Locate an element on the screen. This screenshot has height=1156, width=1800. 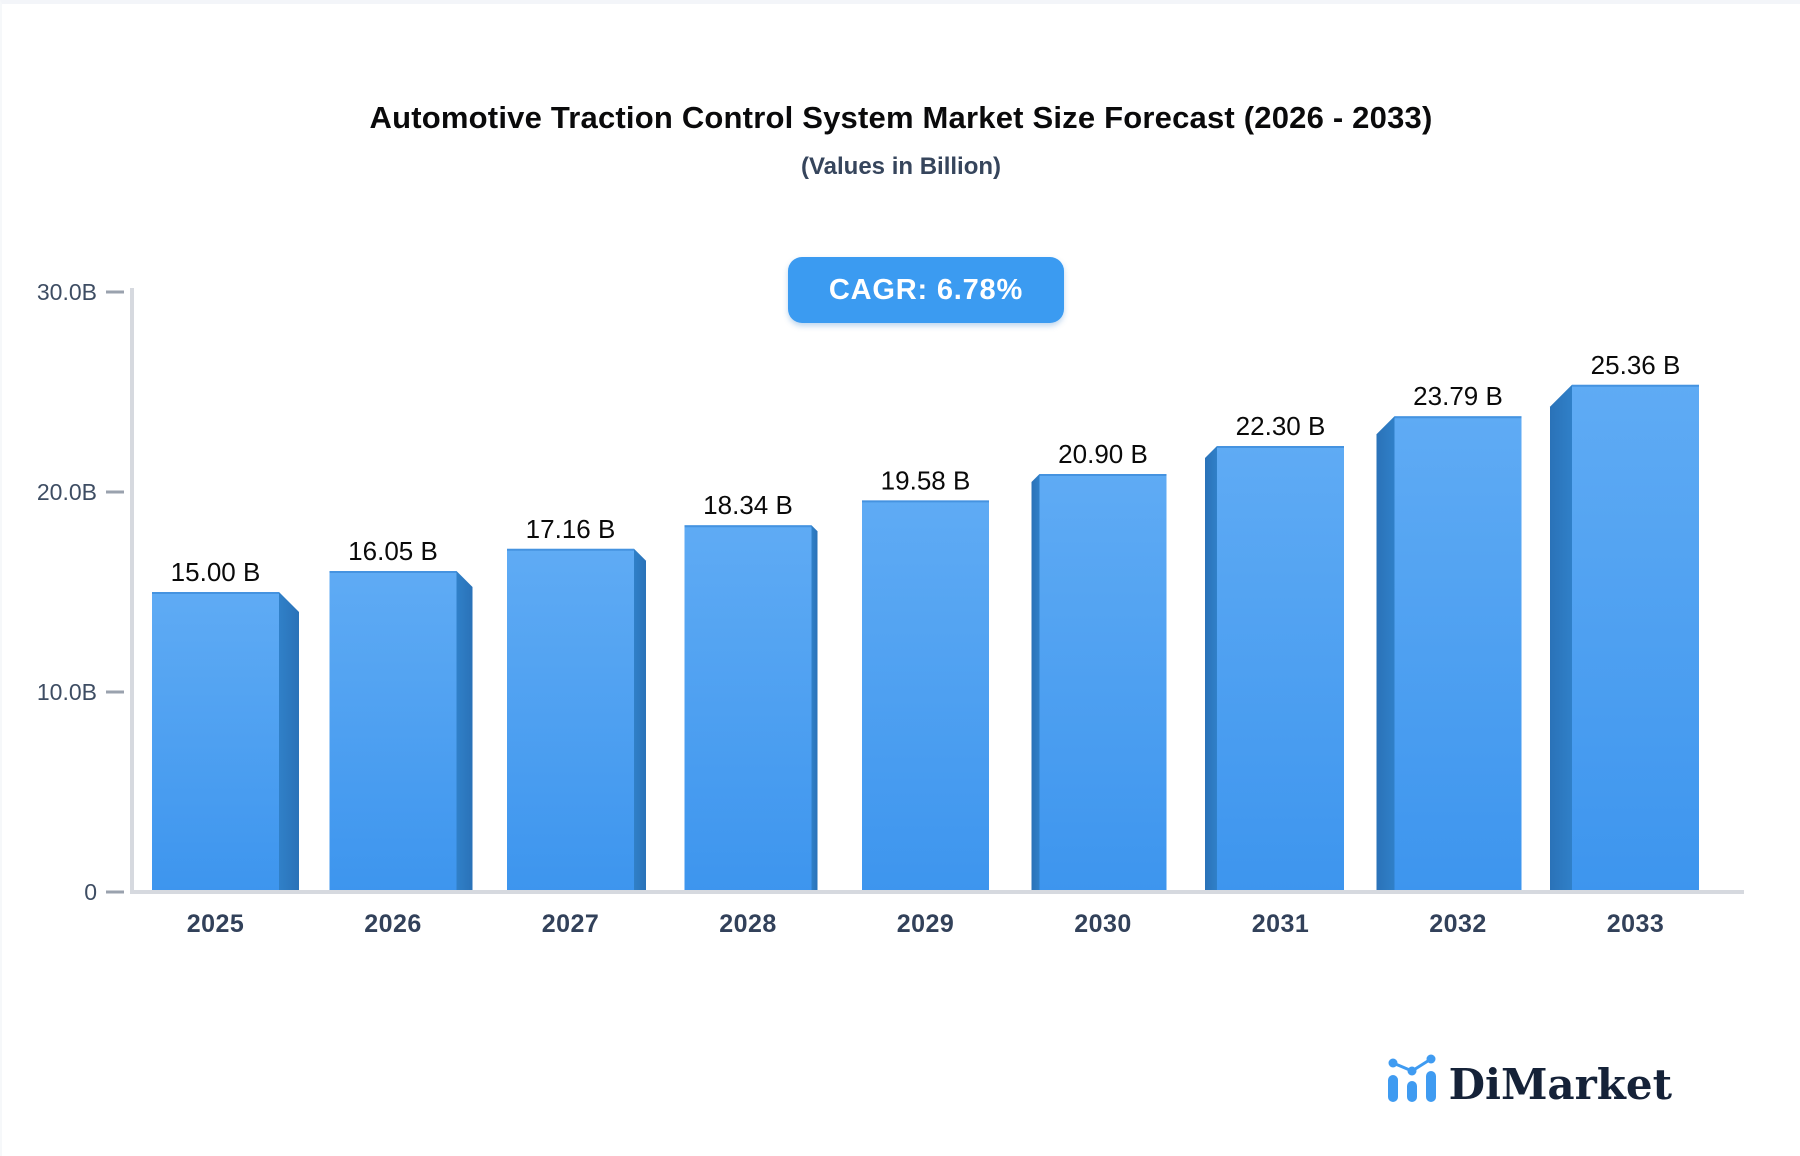
bar-value-label-2029: 19.58 B is located at coordinates (926, 480).